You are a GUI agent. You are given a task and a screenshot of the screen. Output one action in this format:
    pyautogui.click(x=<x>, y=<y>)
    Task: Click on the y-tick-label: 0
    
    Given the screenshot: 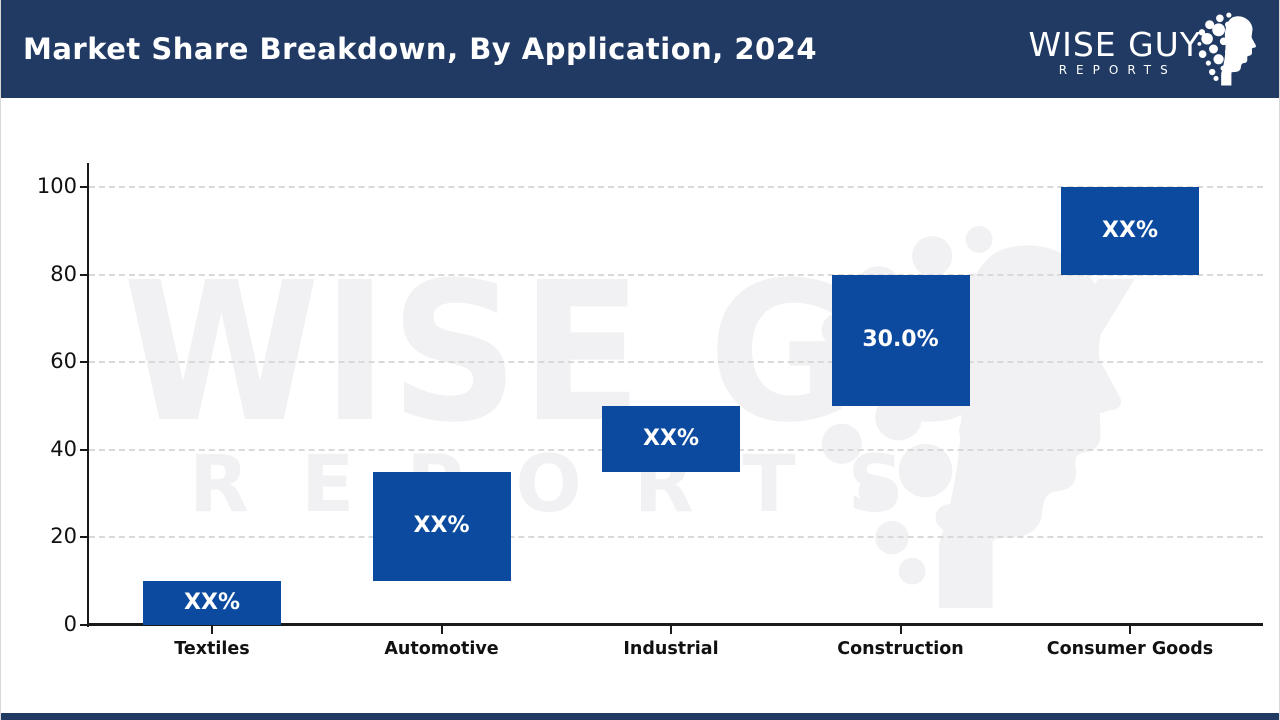 What is the action you would take?
    pyautogui.click(x=70, y=624)
    